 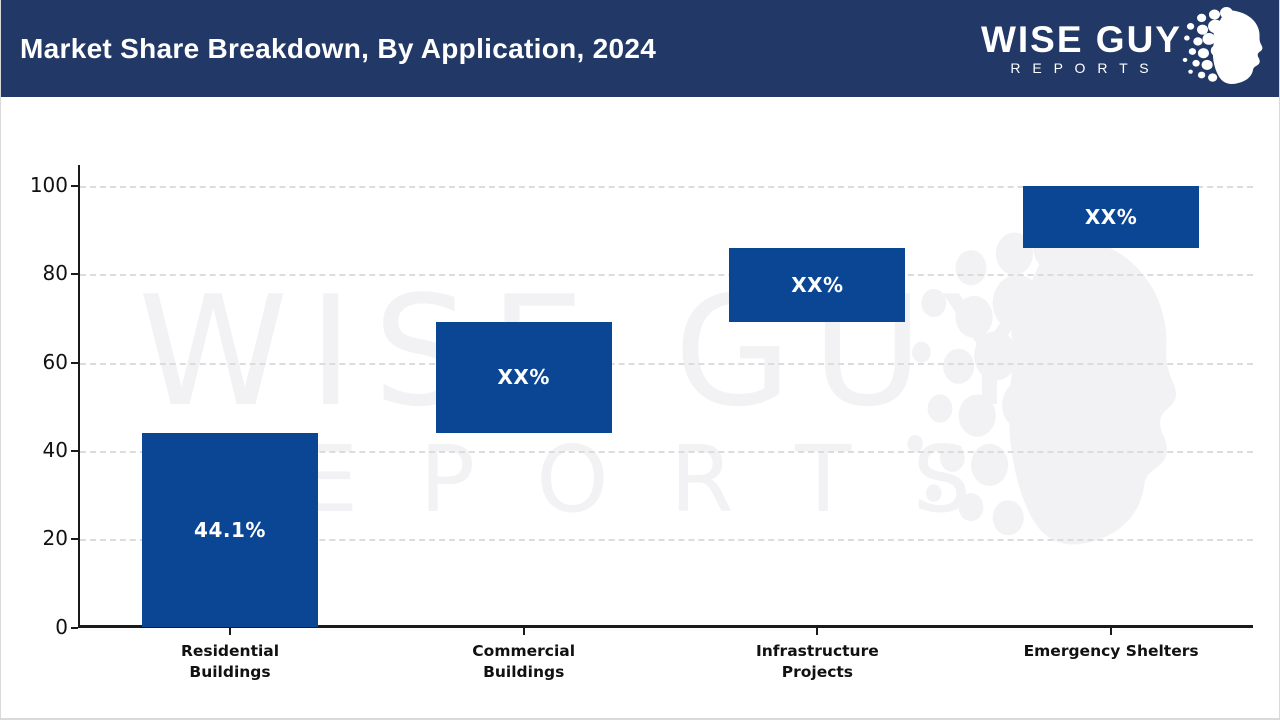 What do you see at coordinates (1081, 39) in the screenshot?
I see `brand-name: WISE GUY` at bounding box center [1081, 39].